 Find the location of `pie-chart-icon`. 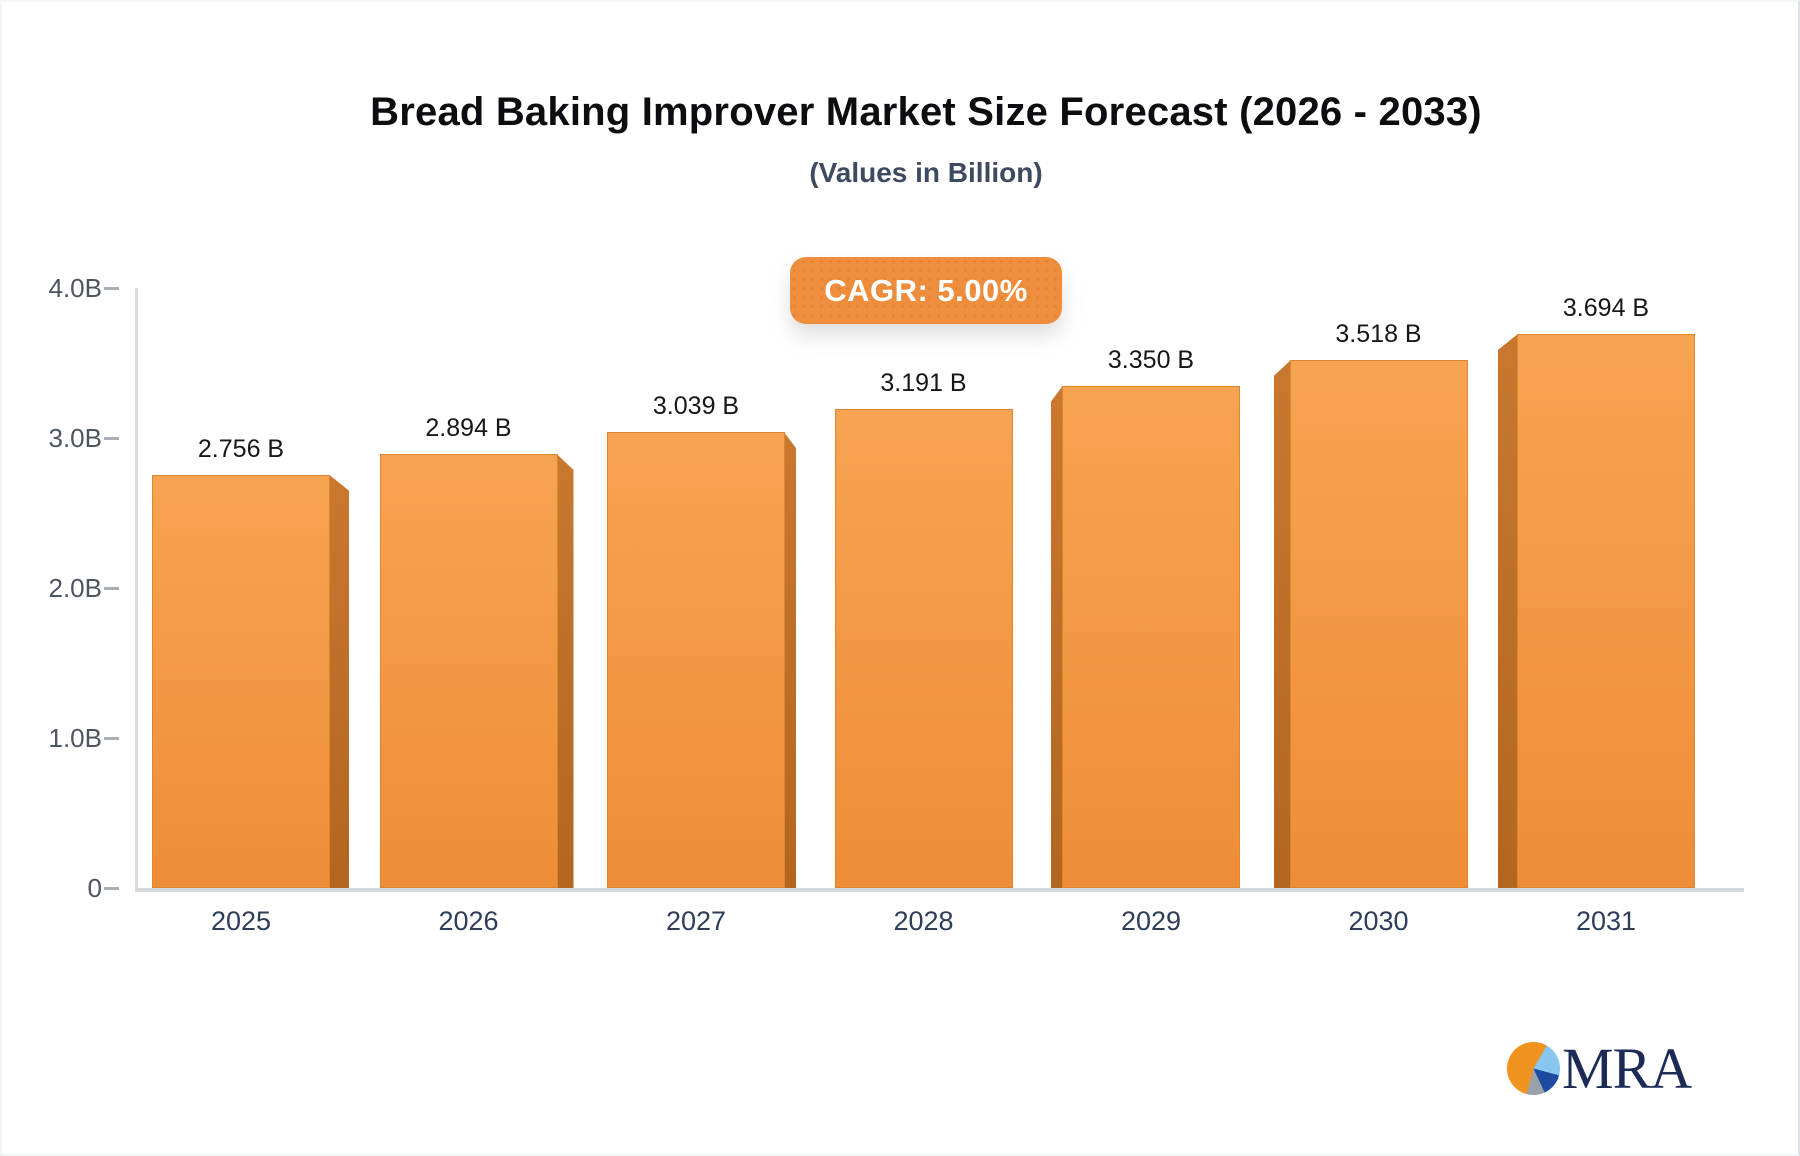

pie-chart-icon is located at coordinates (1533, 1068).